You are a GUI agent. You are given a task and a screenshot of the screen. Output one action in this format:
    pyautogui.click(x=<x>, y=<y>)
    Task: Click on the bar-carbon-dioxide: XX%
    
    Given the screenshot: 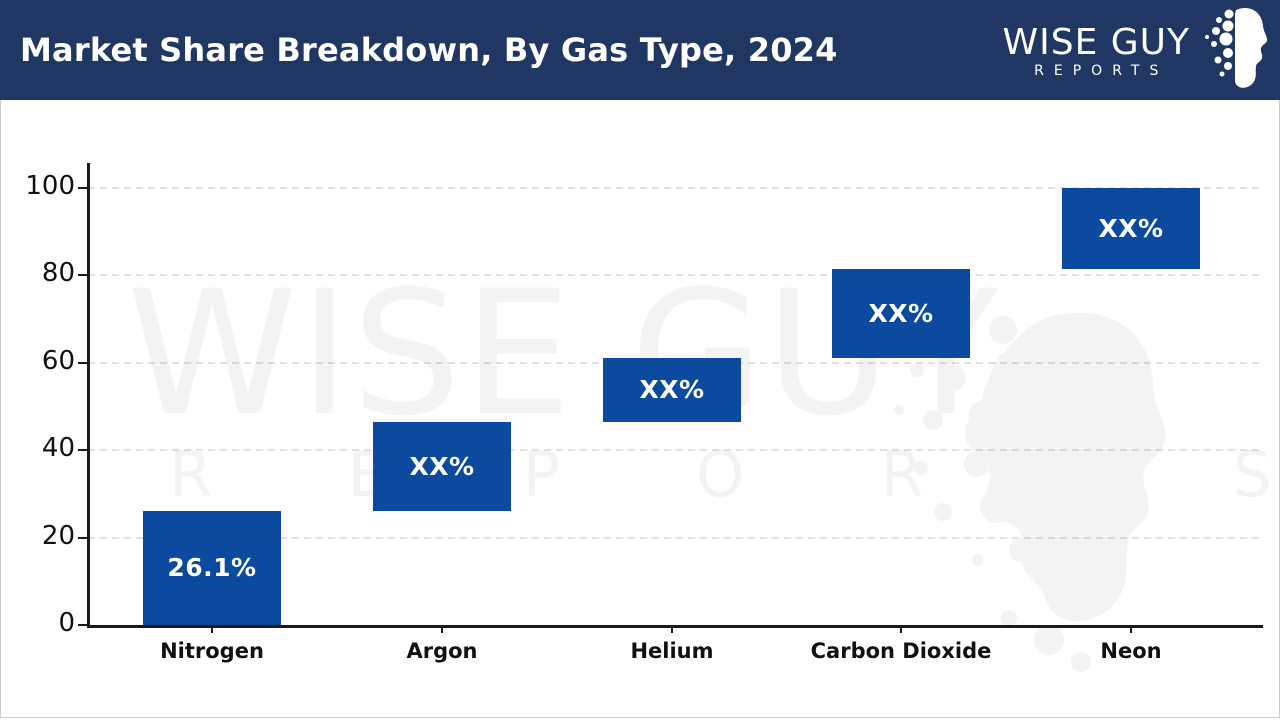 What is the action you would take?
    pyautogui.click(x=901, y=314)
    